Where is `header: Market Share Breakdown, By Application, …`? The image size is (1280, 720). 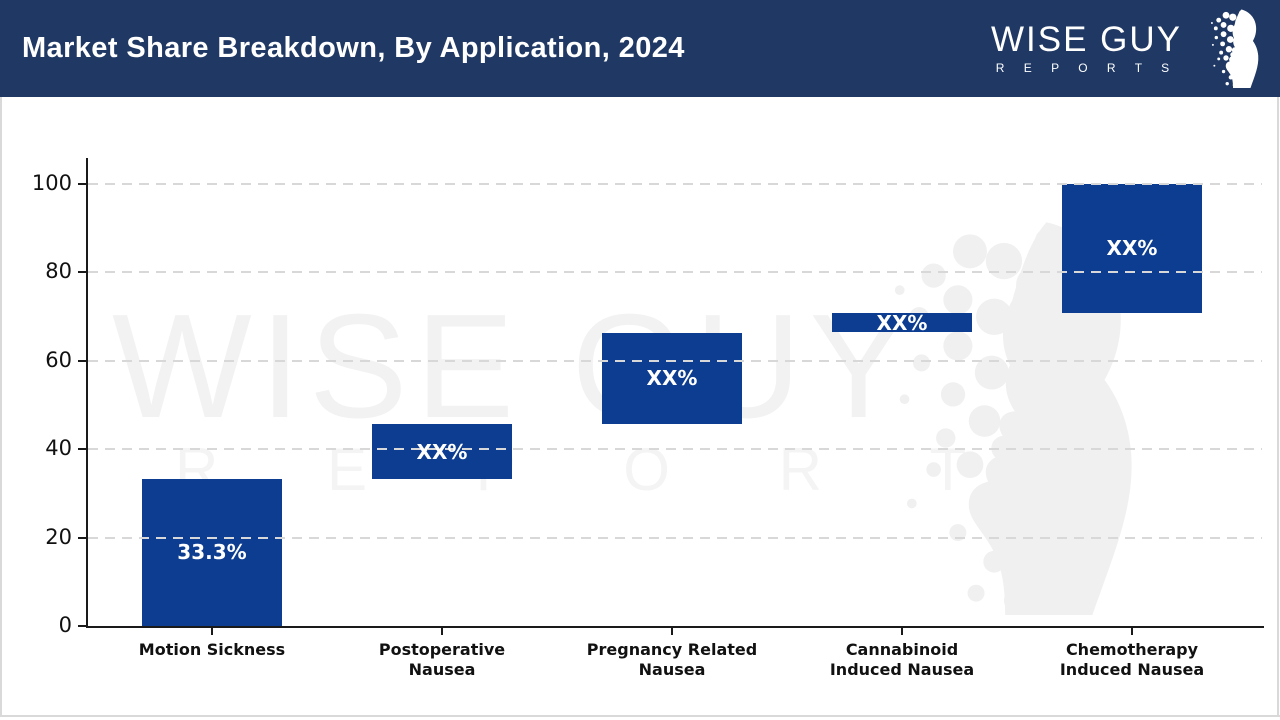
header: Market Share Breakdown, By Application, … is located at coordinates (640, 48).